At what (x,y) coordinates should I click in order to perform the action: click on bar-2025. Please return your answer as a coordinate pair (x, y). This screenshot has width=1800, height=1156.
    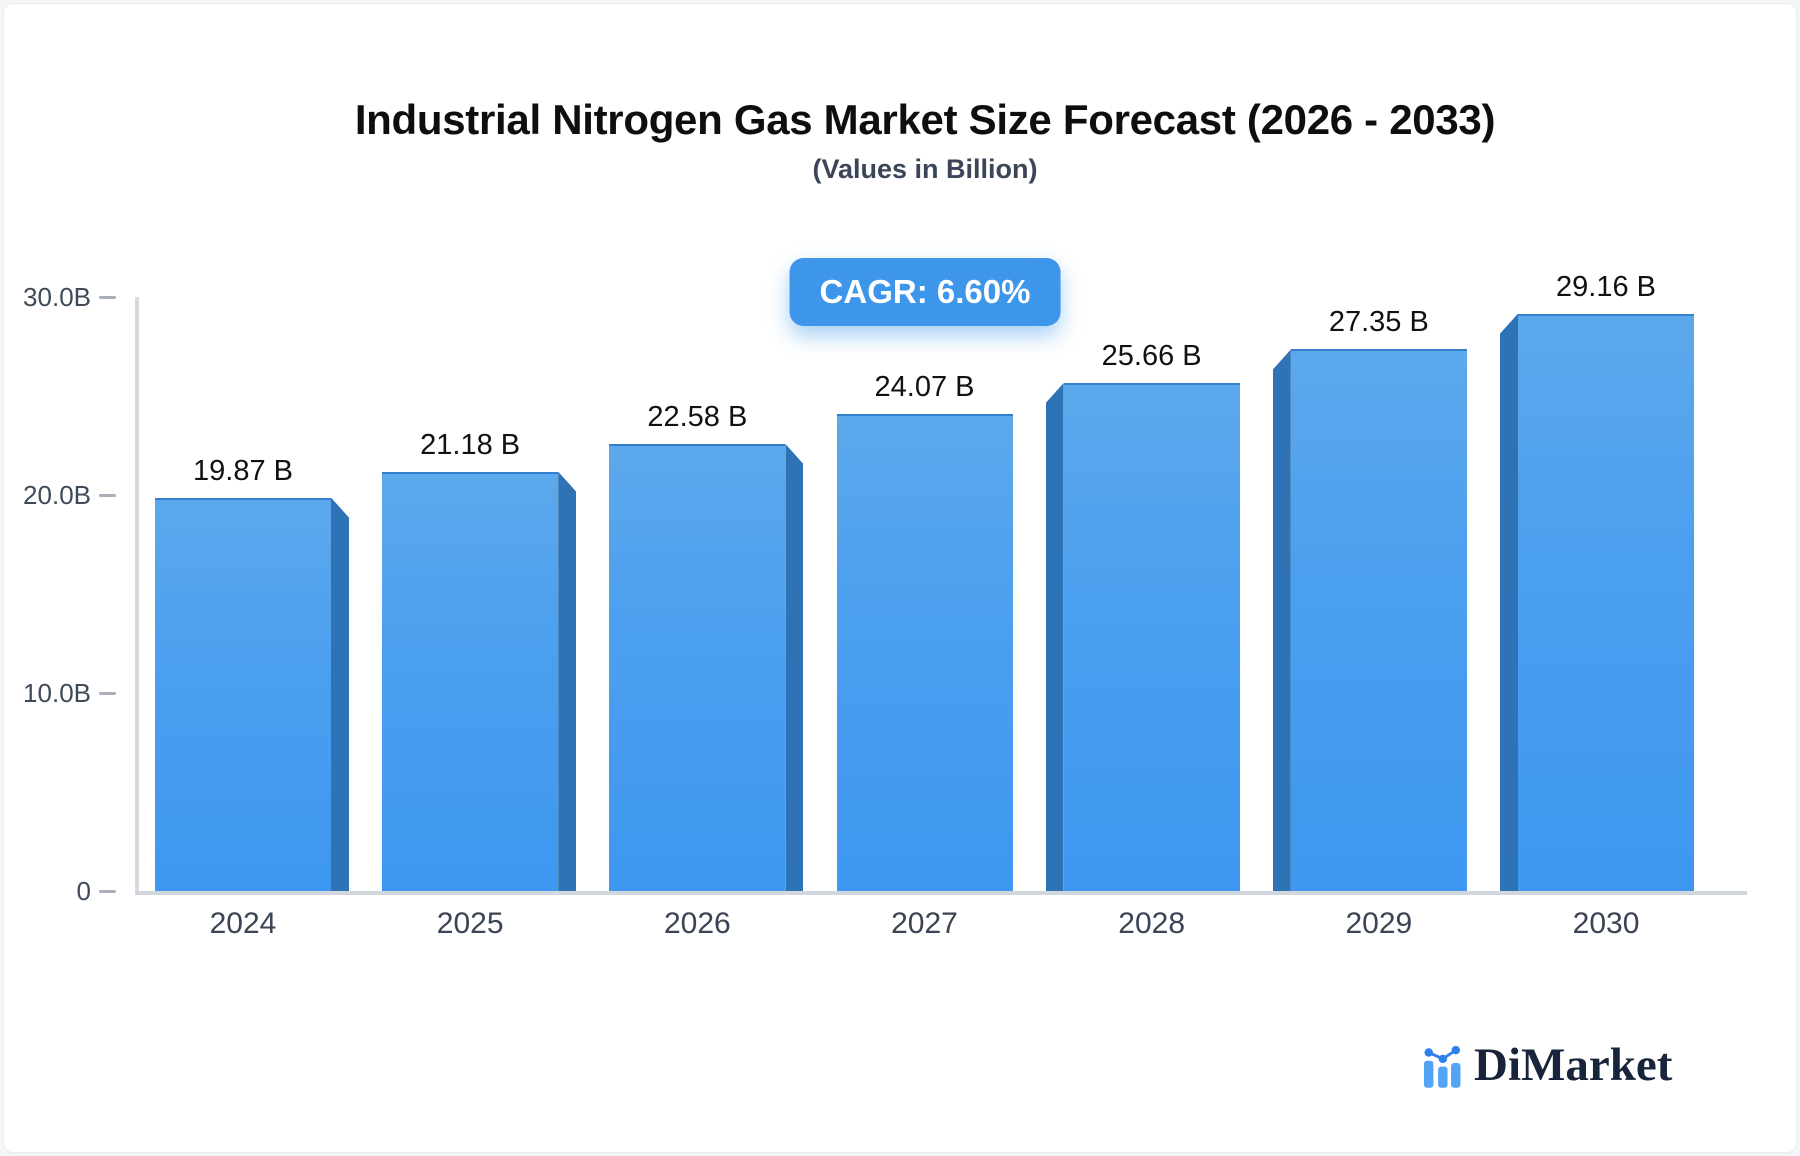
    Looking at the image, I should click on (479, 681).